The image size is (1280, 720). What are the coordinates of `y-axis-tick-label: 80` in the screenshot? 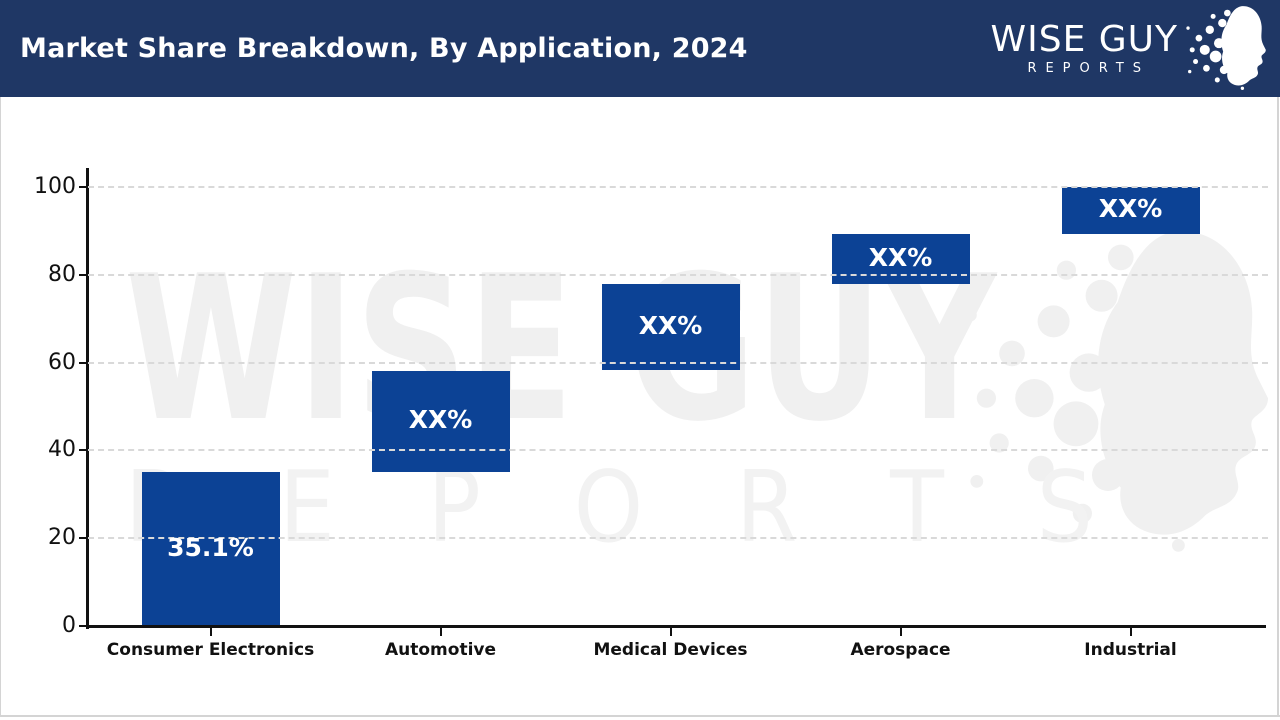 It's located at (62, 274).